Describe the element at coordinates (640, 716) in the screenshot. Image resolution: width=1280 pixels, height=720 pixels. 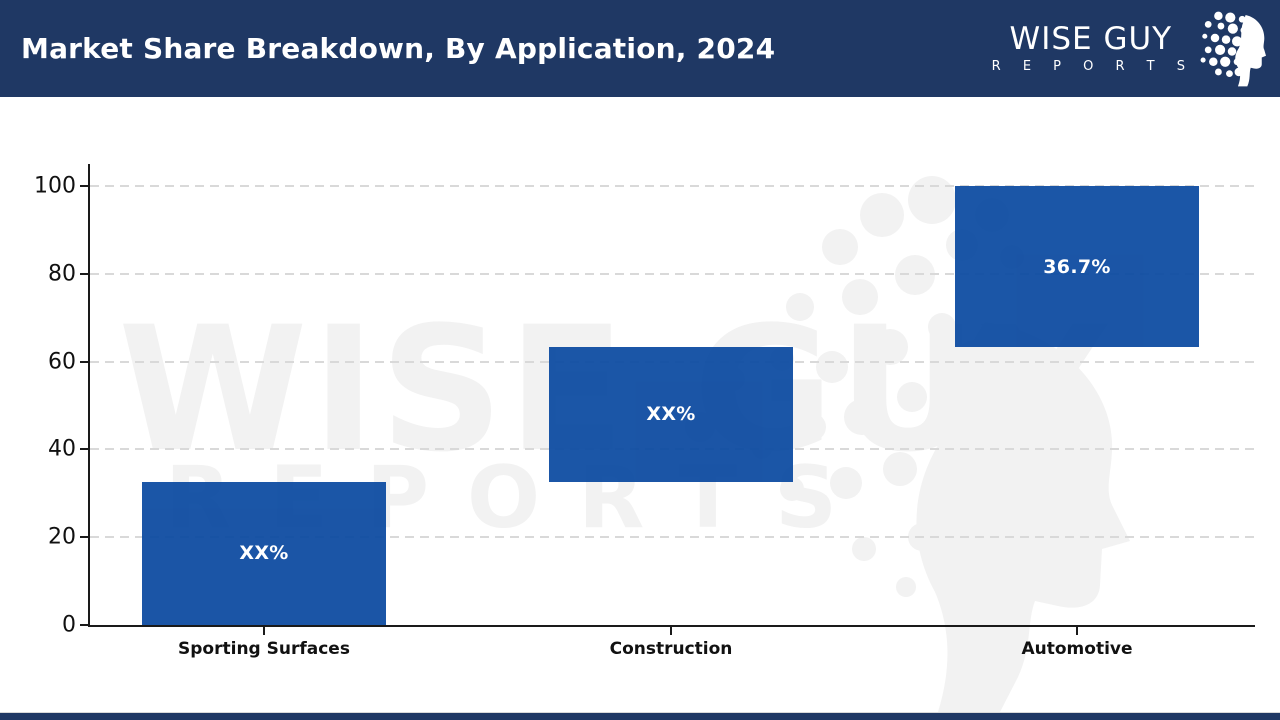
I see `footer-bar` at that location.